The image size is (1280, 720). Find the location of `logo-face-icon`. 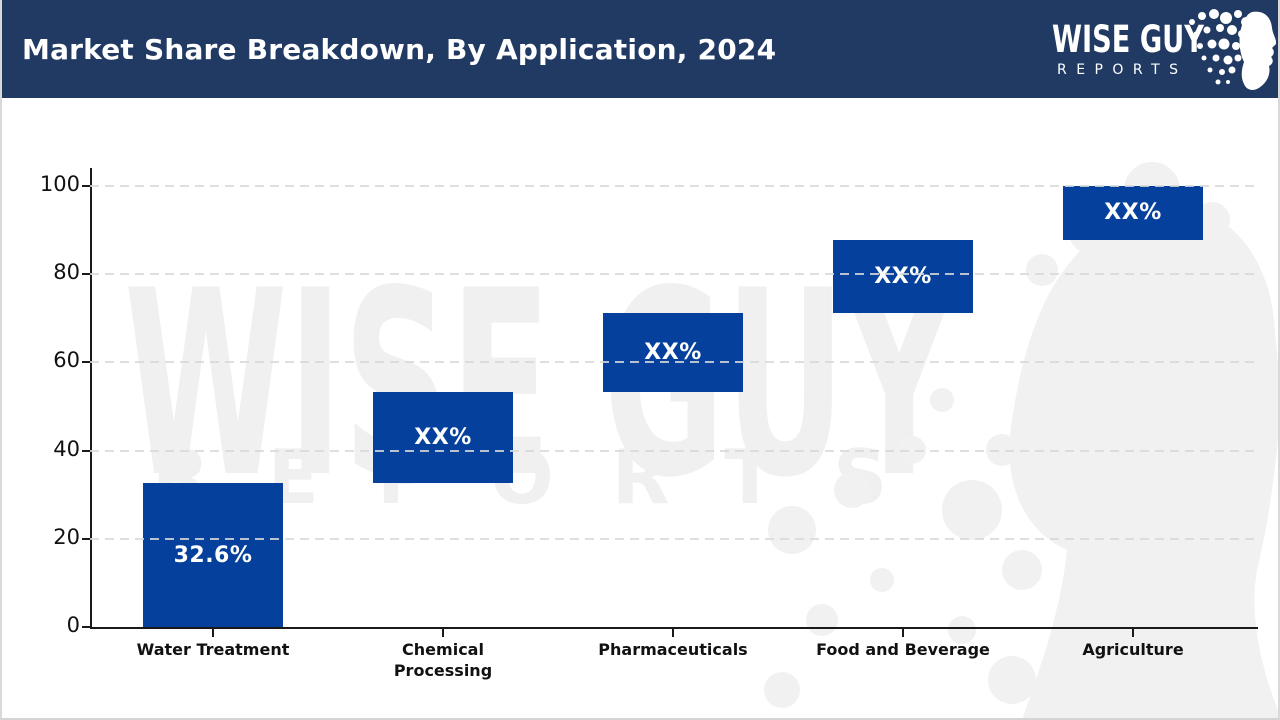

logo-face-icon is located at coordinates (1257, 50).